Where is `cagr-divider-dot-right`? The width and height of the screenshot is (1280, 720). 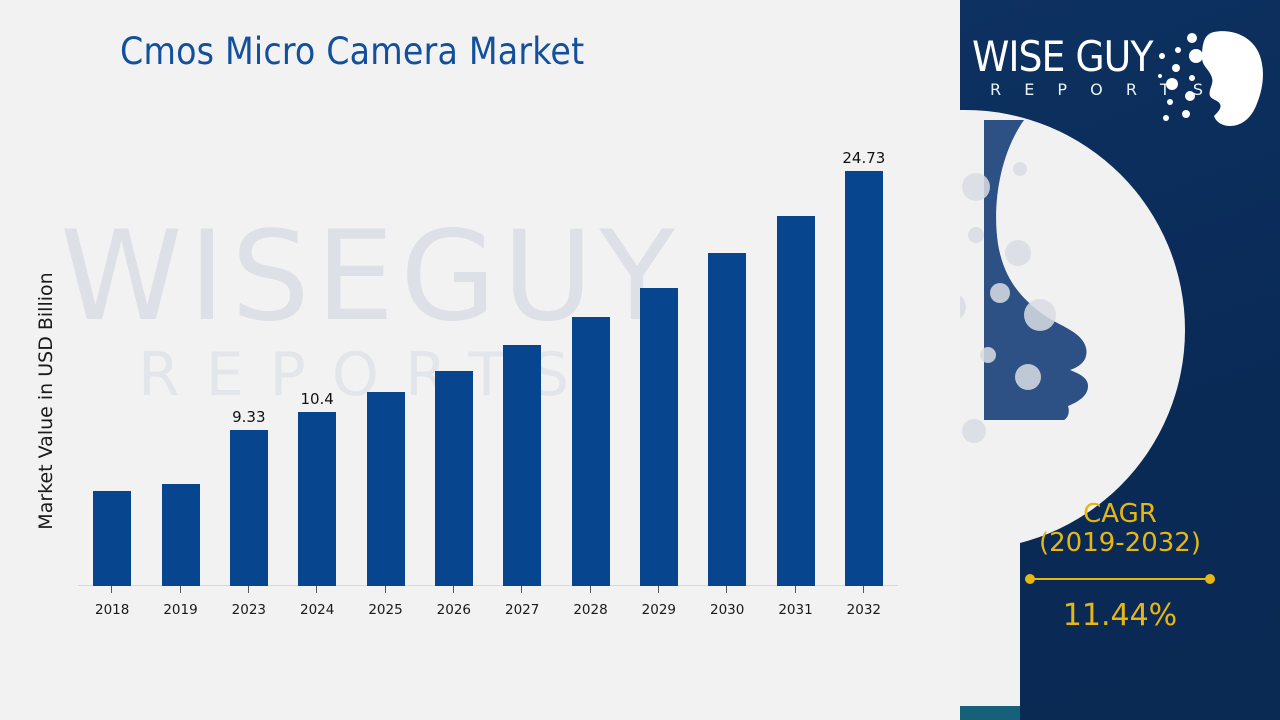
cagr-divider-dot-right is located at coordinates (1210, 579).